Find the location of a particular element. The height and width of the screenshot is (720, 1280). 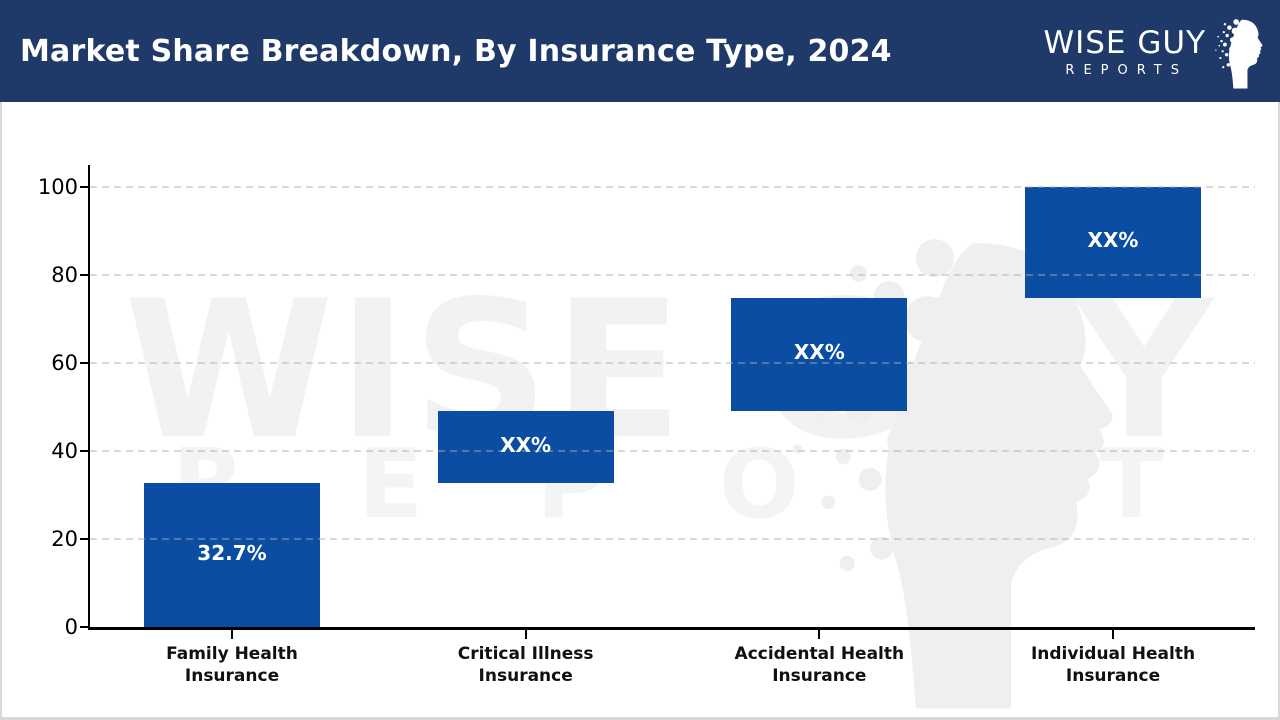

wiseguy-logo: WISE GUY REPORTS is located at coordinates (1156, 51).